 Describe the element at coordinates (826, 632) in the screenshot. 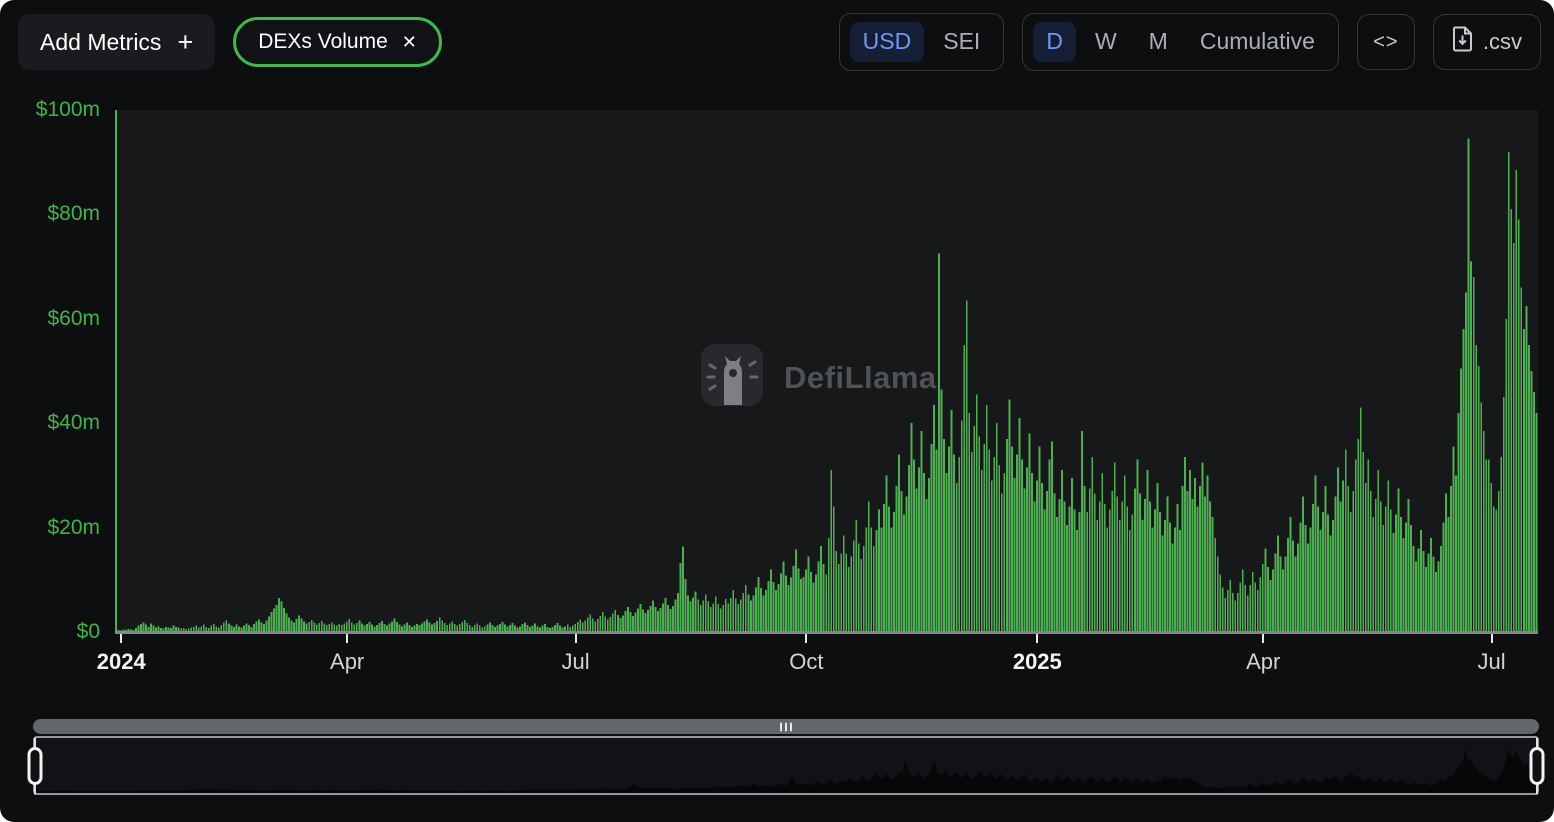

I see `x-axis-baseline` at that location.